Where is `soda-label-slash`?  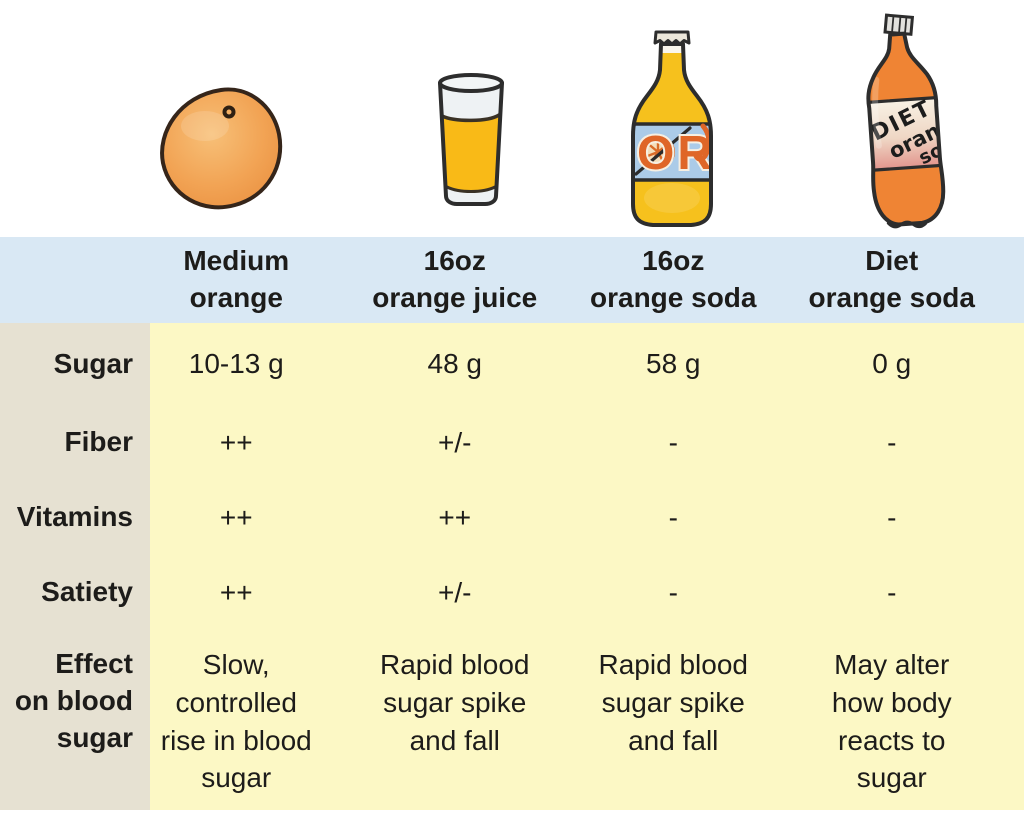 soda-label-slash is located at coordinates (663, 151).